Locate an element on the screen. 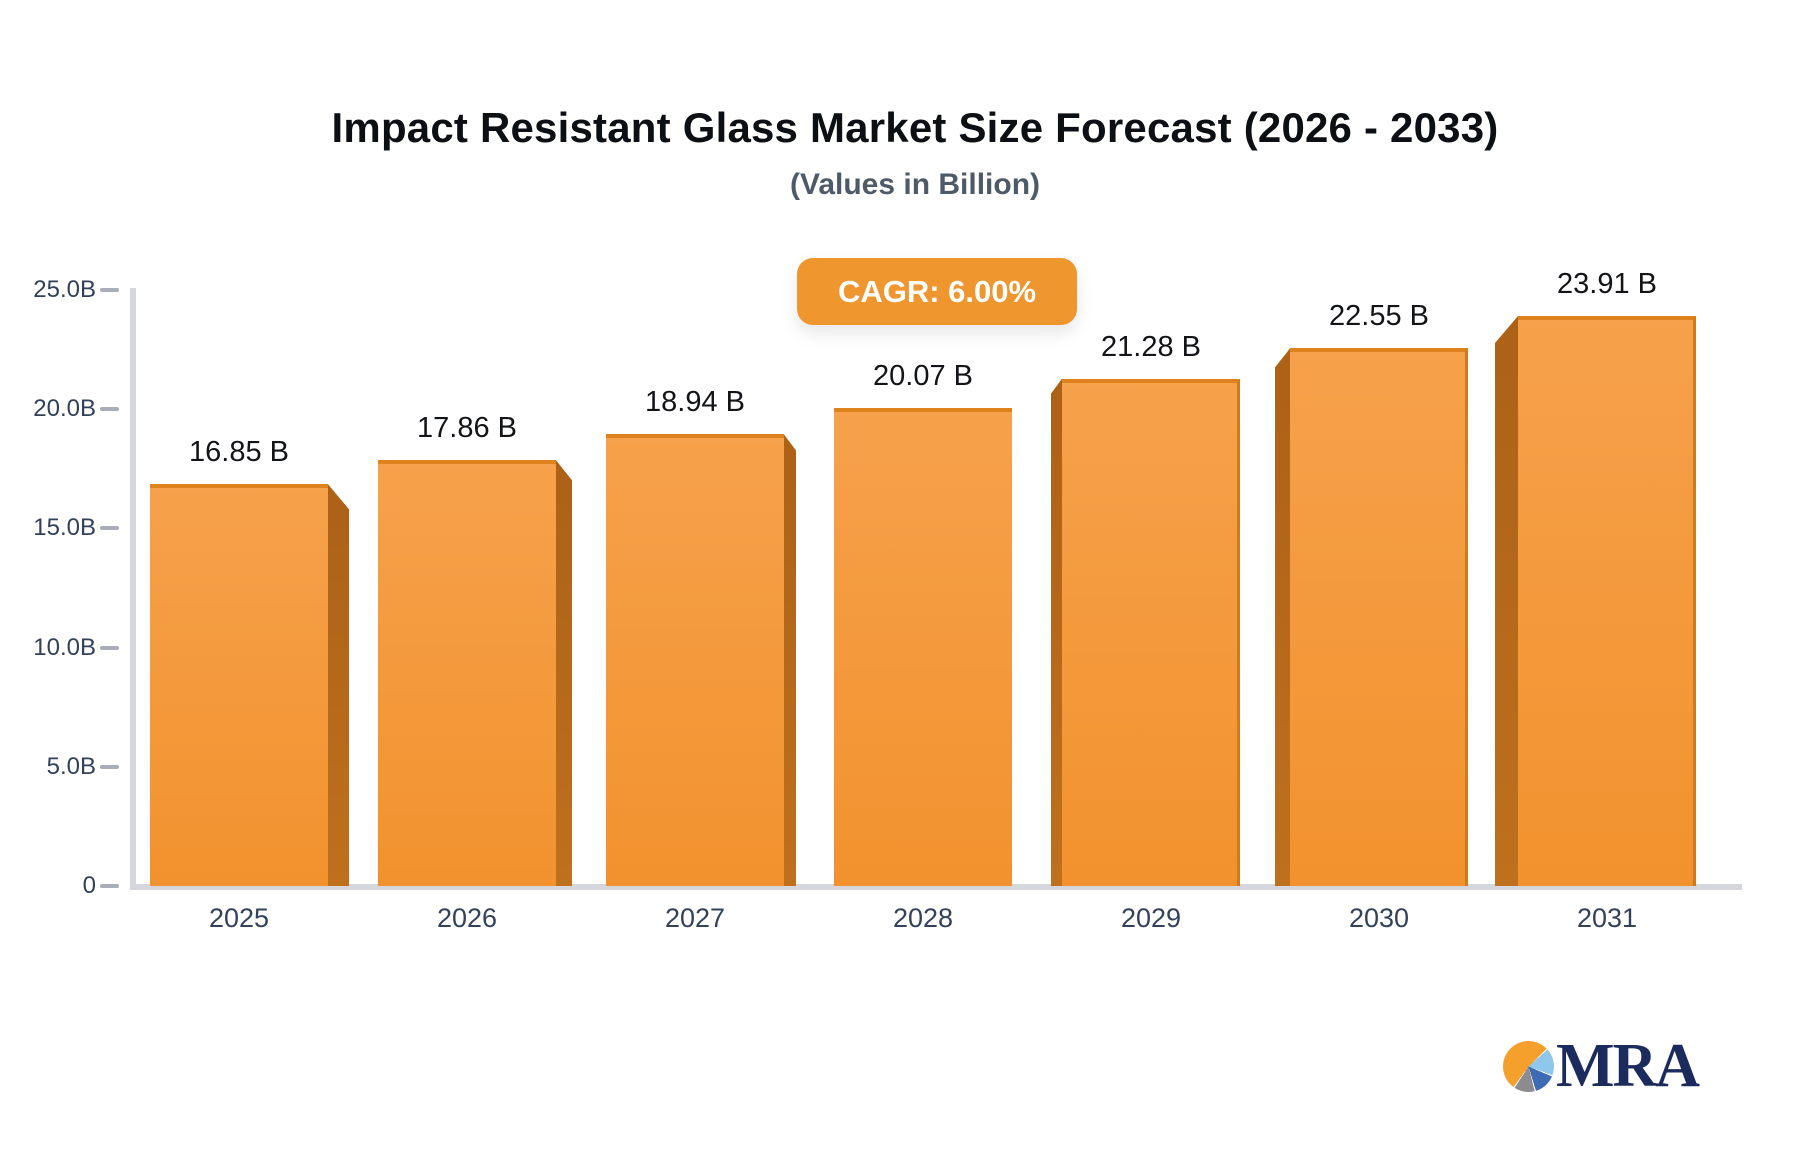 The image size is (1800, 1156). y-tick-label: 15.0B is located at coordinates (64, 528).